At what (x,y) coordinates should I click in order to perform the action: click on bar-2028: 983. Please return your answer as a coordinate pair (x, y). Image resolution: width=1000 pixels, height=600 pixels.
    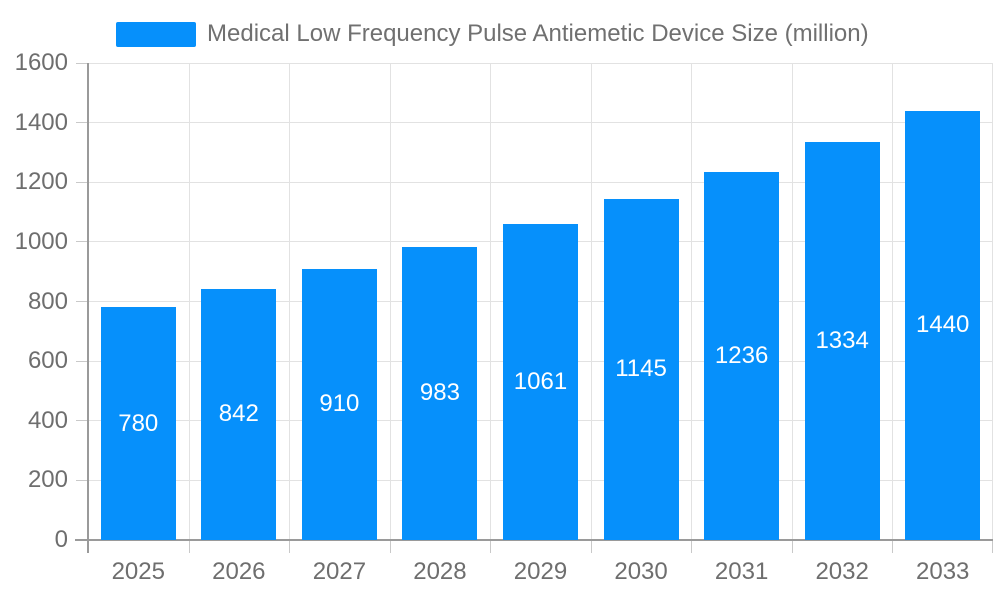
    Looking at the image, I should click on (440, 393).